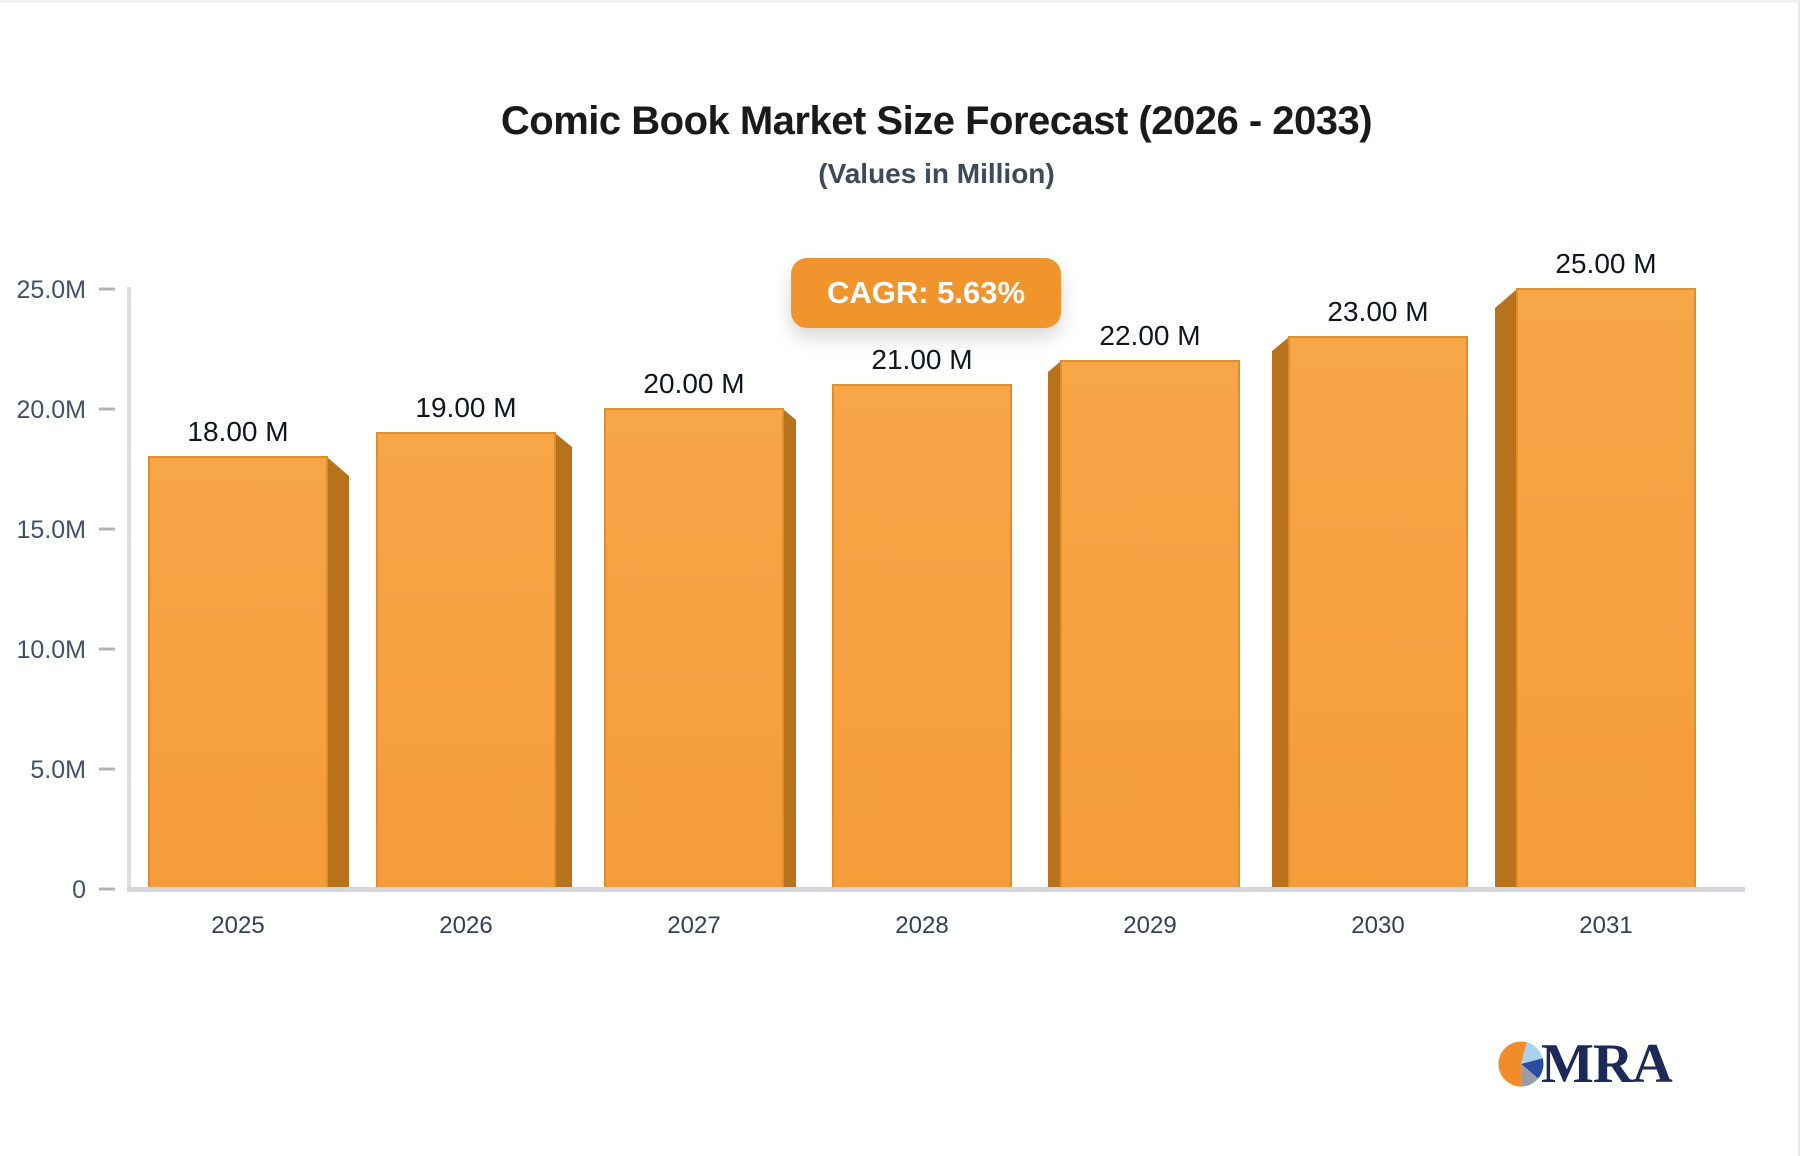 Image resolution: width=1800 pixels, height=1156 pixels. What do you see at coordinates (1149, 925) in the screenshot?
I see `x-category-label: 2029` at bounding box center [1149, 925].